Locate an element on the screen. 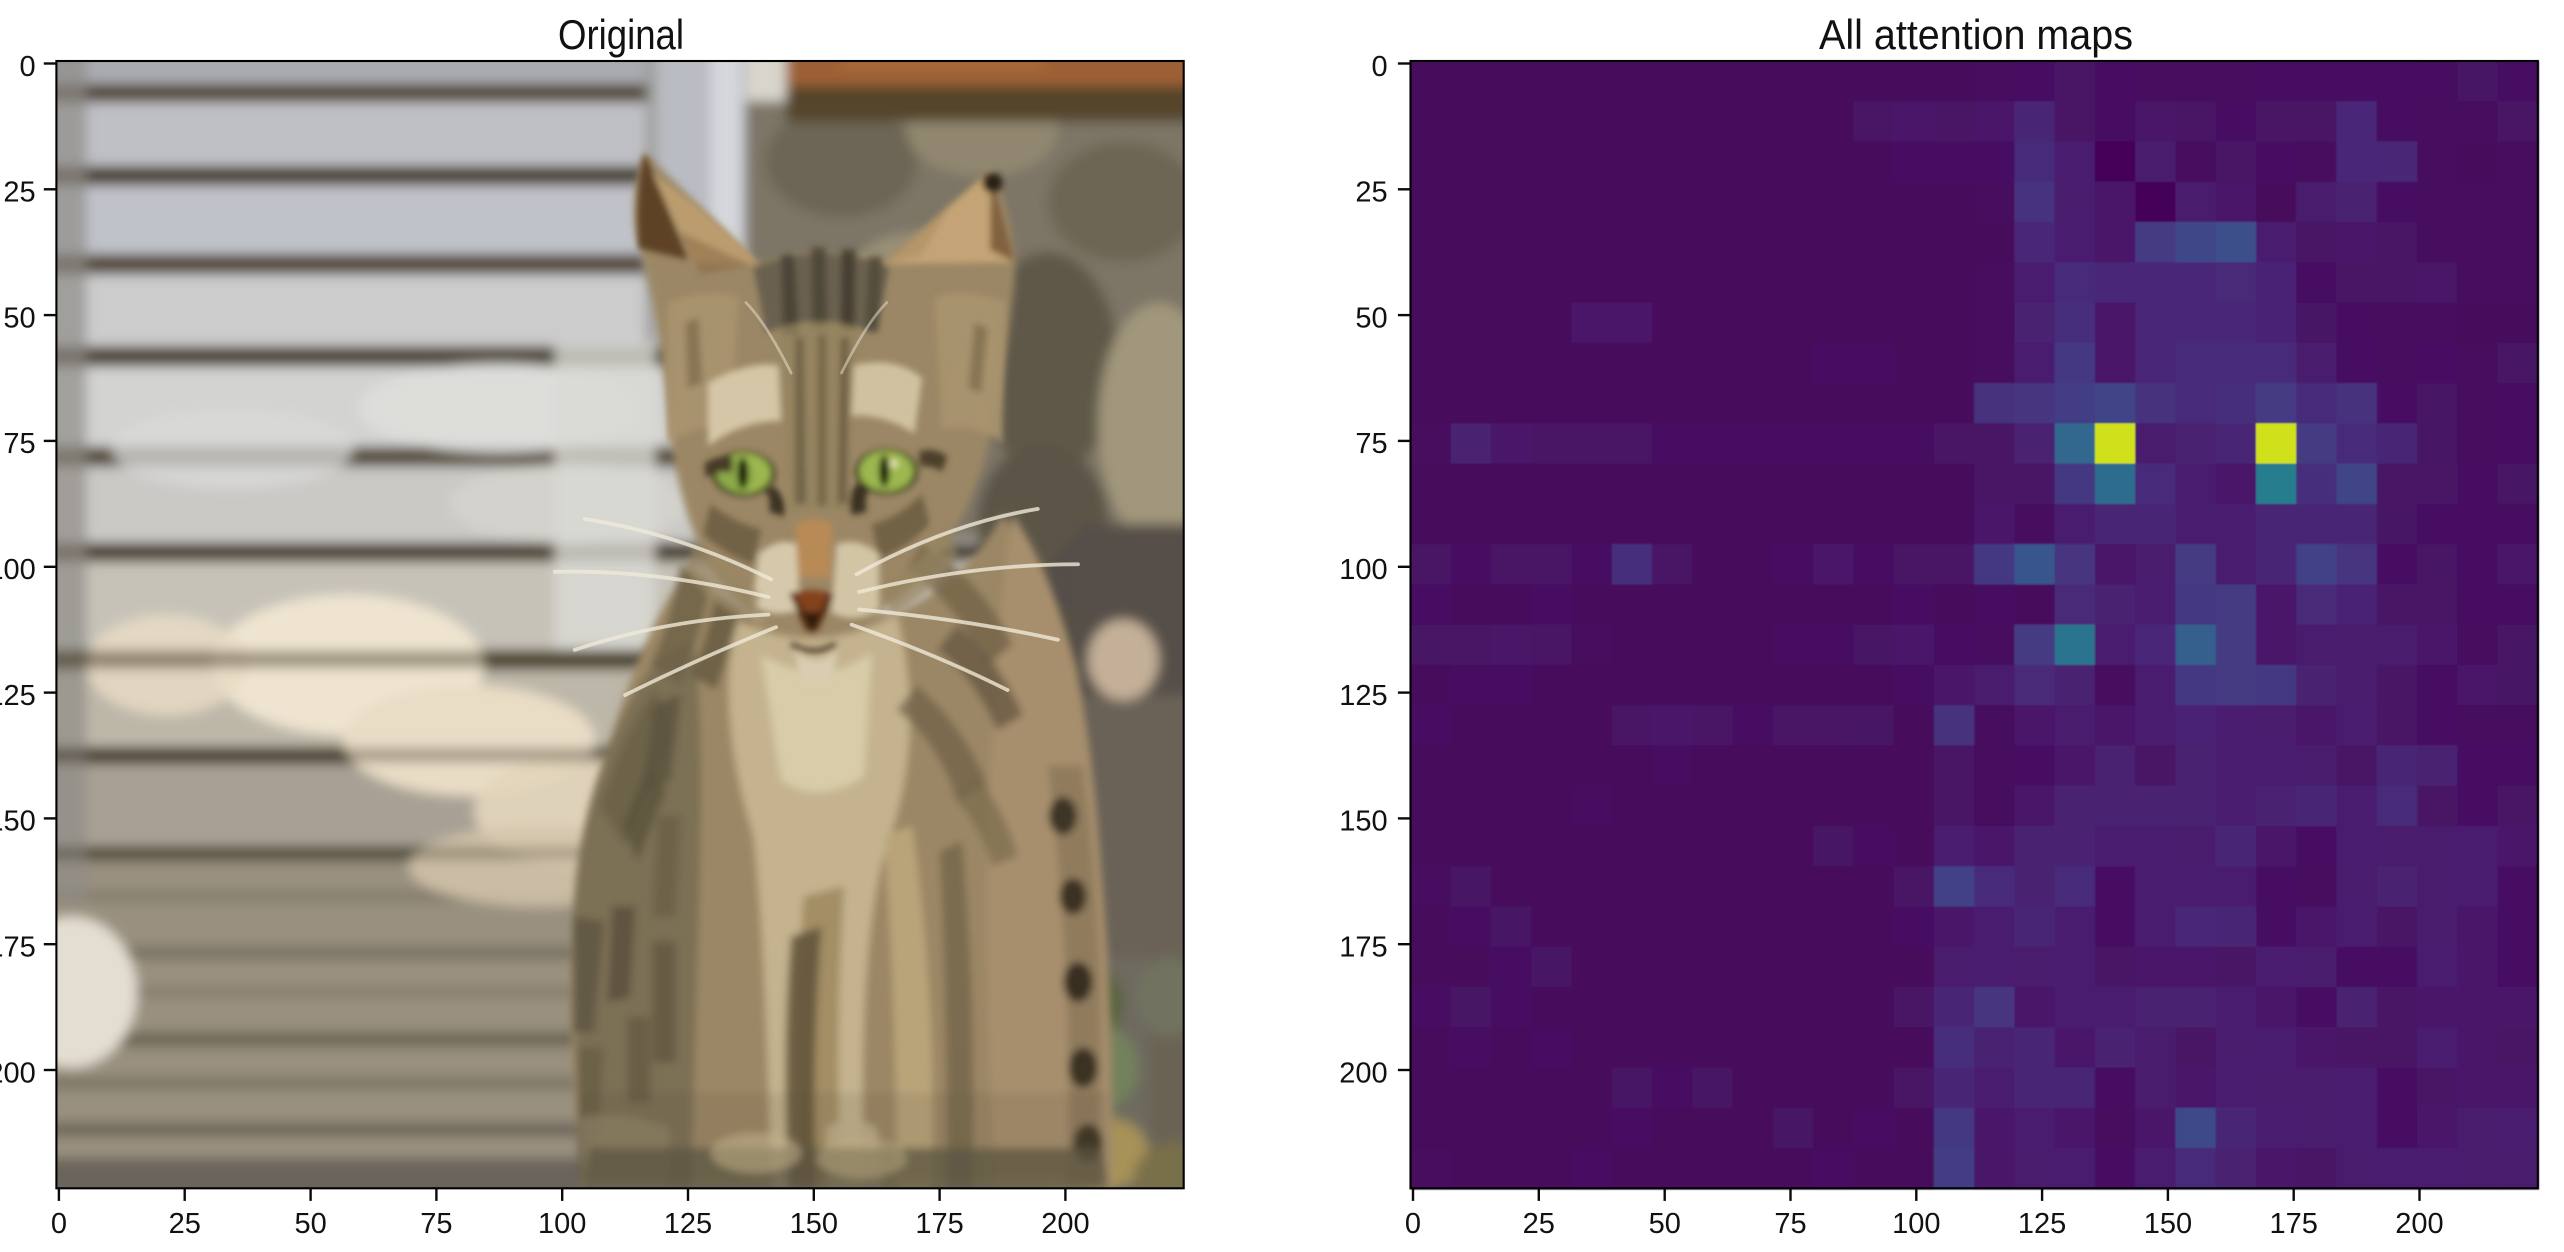  svg-text: Original is located at coordinates (621, 34).